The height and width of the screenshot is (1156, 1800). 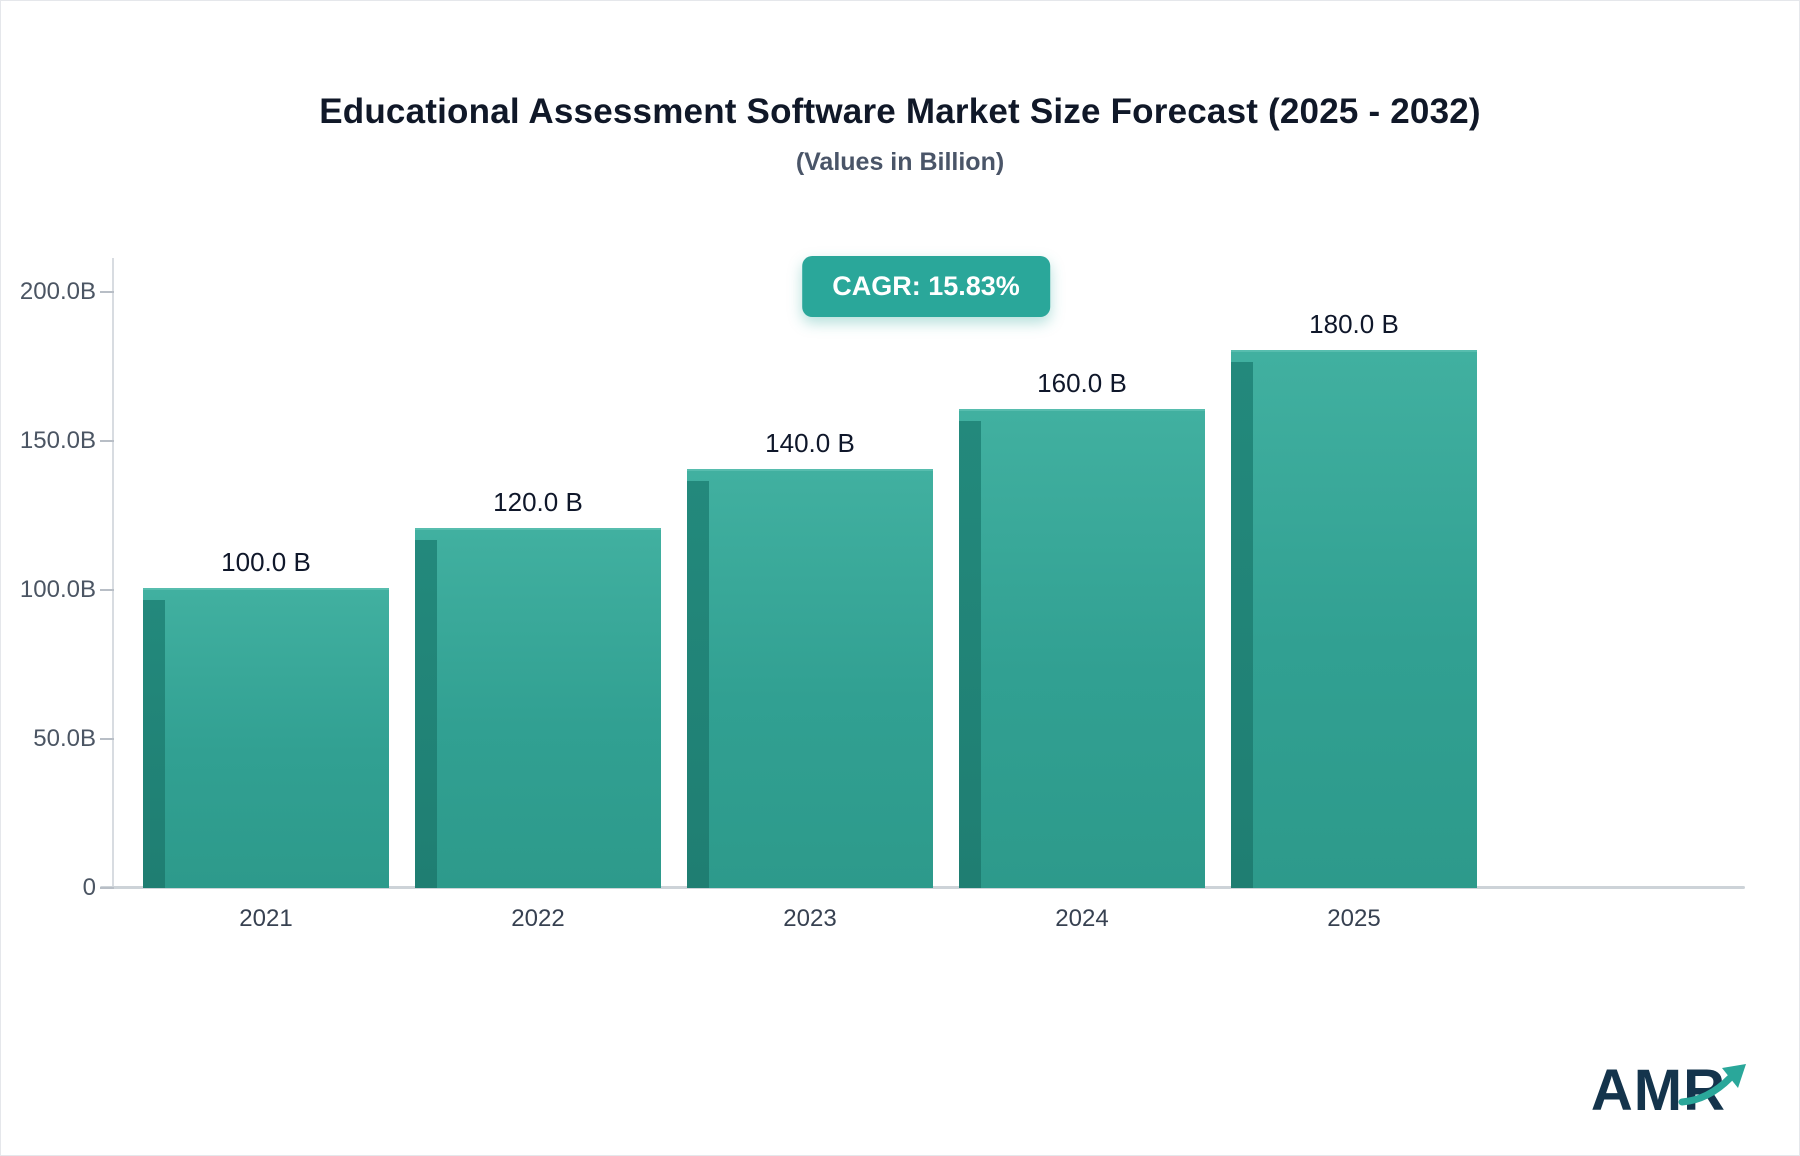 I want to click on y-axis-tick-label: 100.0B, so click(x=57, y=589).